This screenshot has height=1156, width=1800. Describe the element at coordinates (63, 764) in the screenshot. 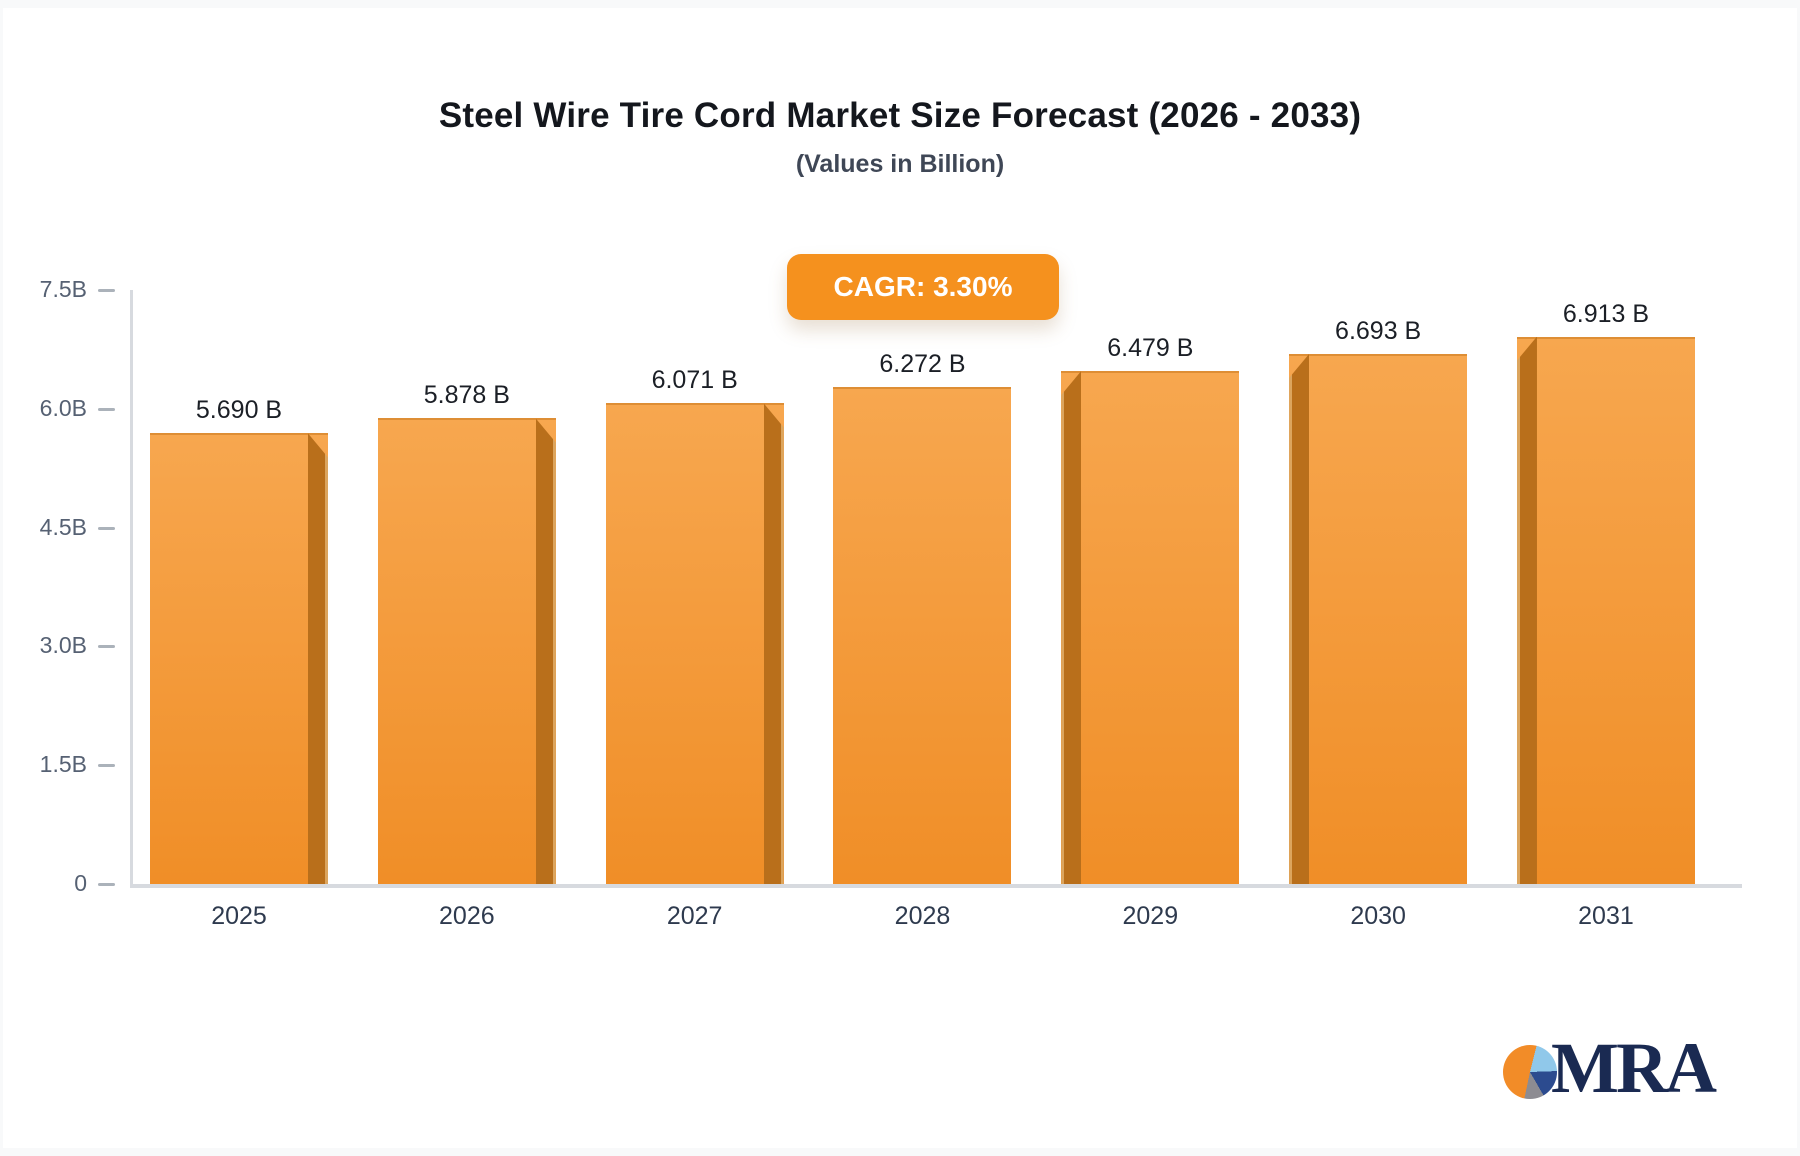

I see `y-tick-label: 1.5B` at that location.